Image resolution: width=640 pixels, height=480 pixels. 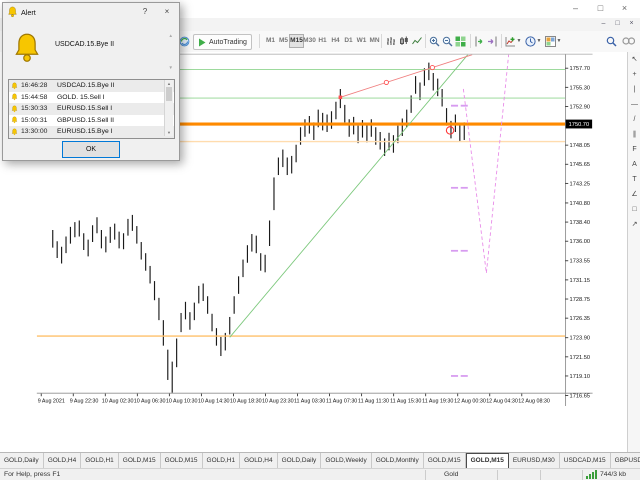 I want to click on chart-bars-icon, so click(x=390, y=41).